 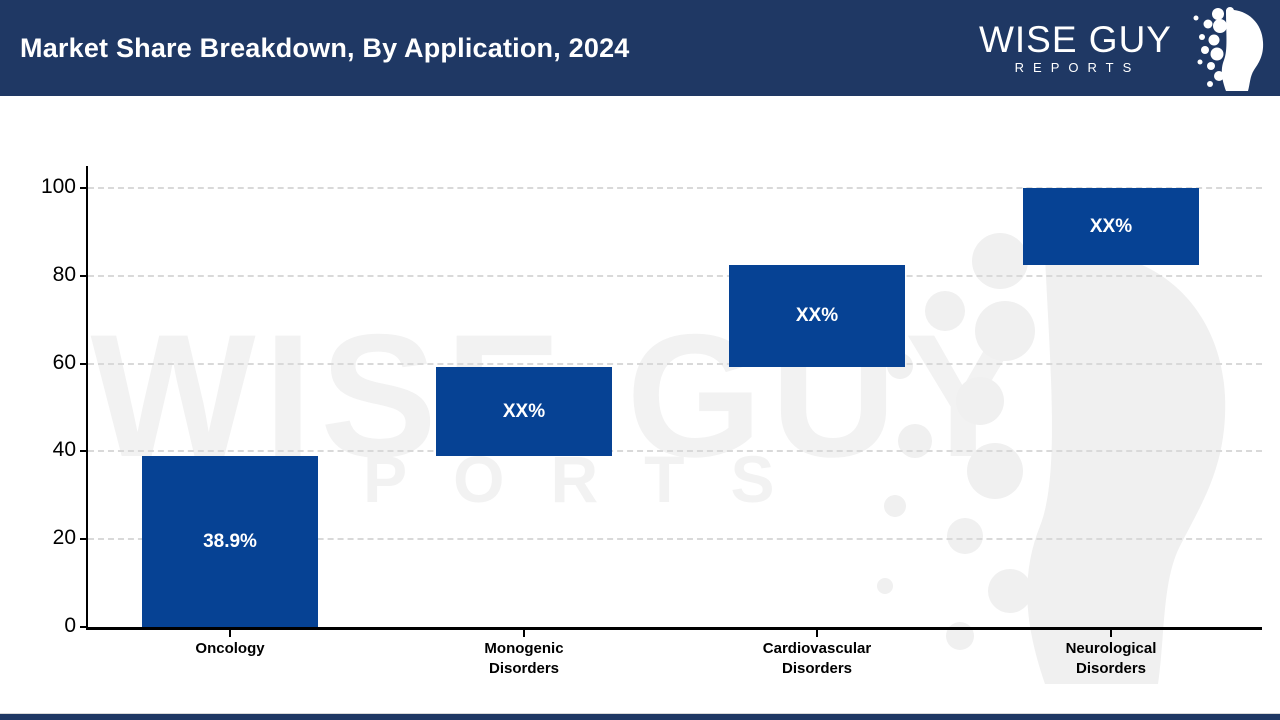 I want to click on wise-guy-logo: WISE GUY REPORTS, so click(x=1122, y=48).